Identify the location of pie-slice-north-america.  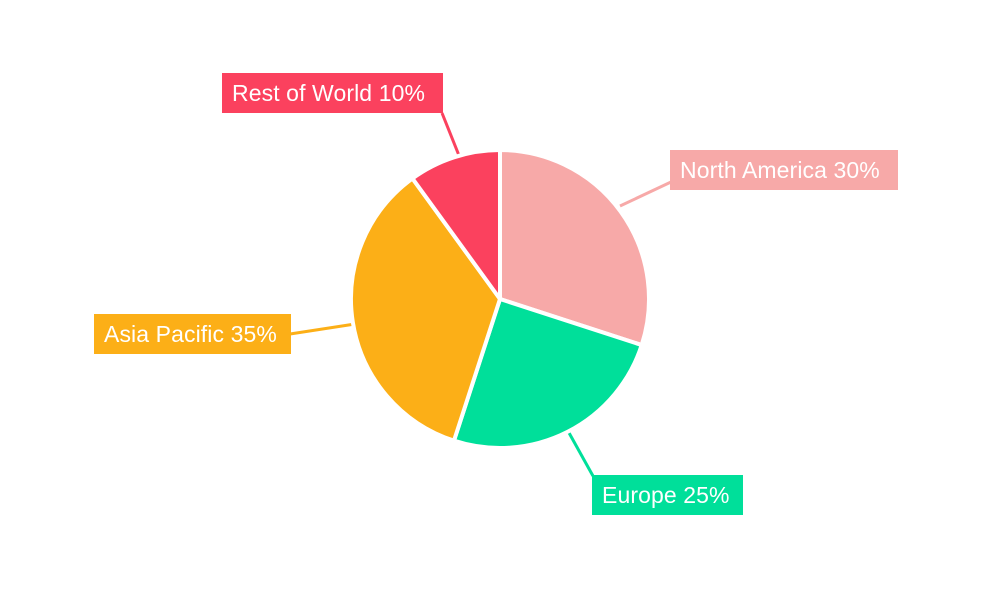
(574, 248).